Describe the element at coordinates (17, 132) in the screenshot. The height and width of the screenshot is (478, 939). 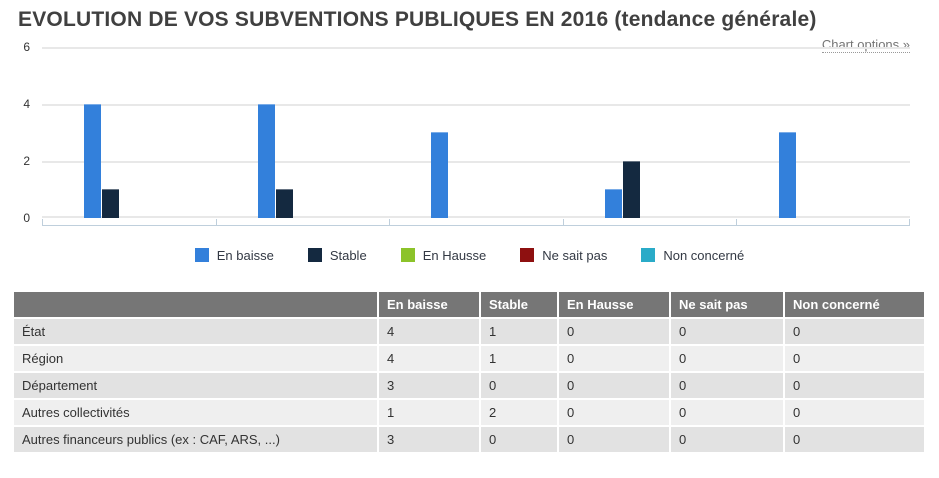
I see `y-axis: 0 2 4 6` at that location.